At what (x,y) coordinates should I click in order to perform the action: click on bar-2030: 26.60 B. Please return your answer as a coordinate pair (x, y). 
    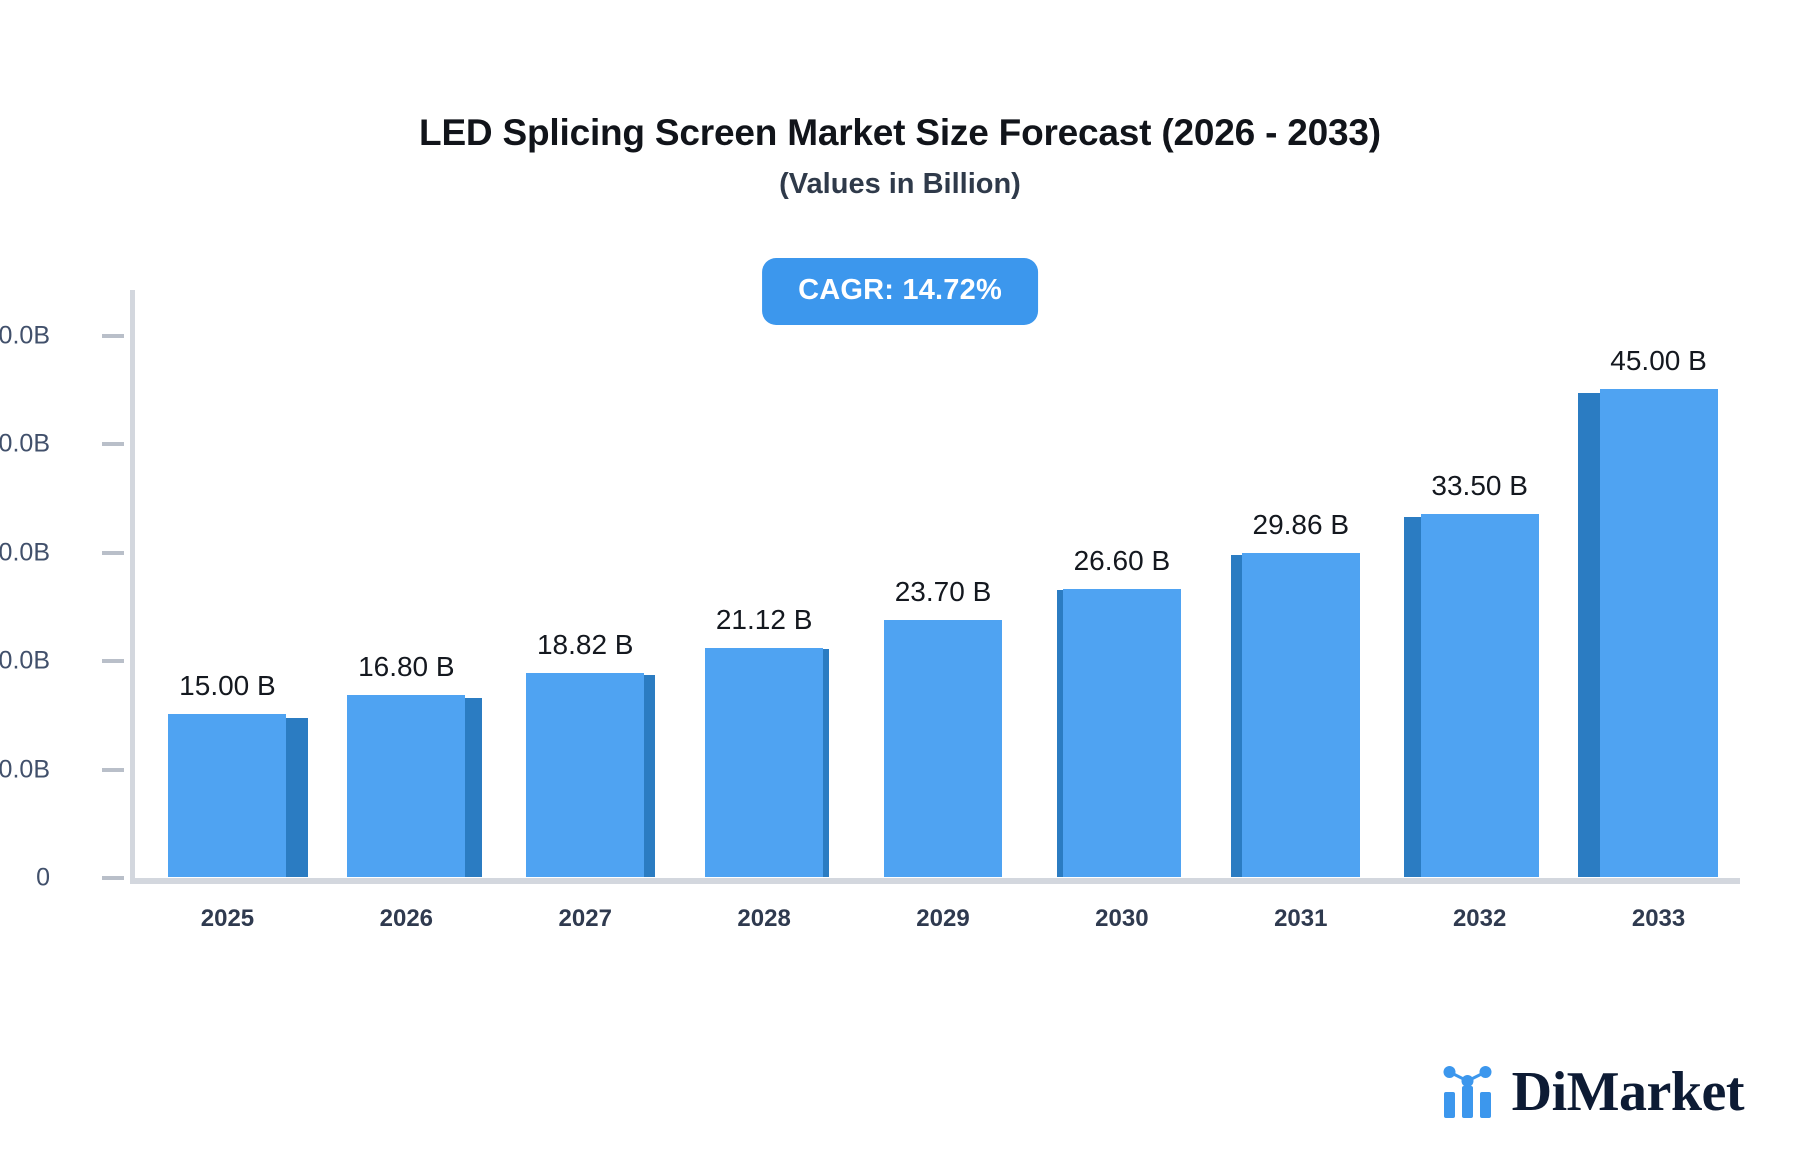
    Looking at the image, I should click on (1118, 711).